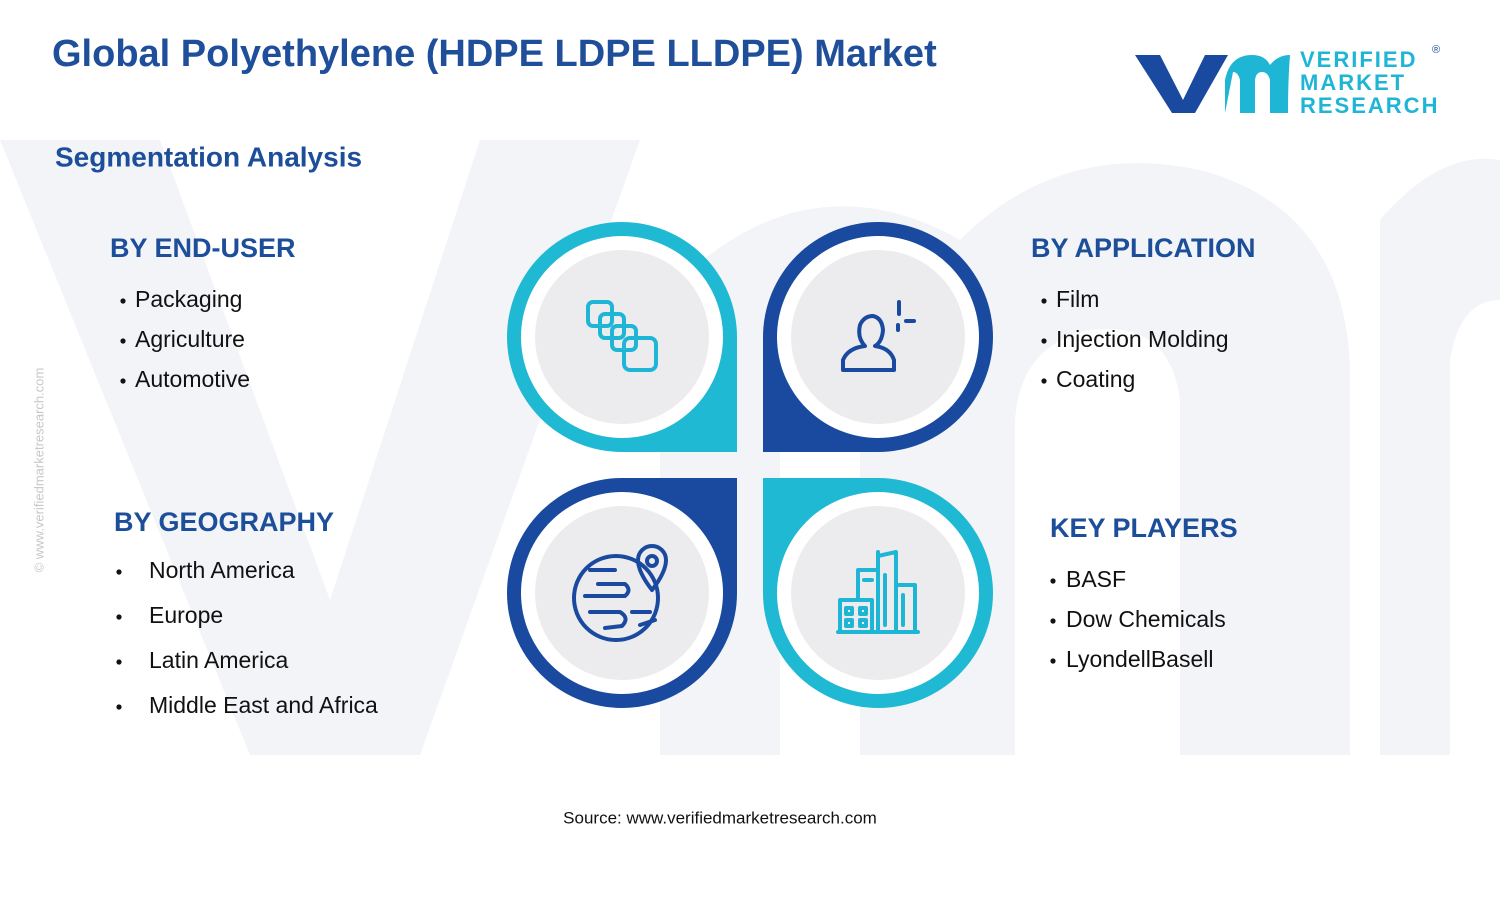  I want to click on segment-item: Coating, so click(1095, 379).